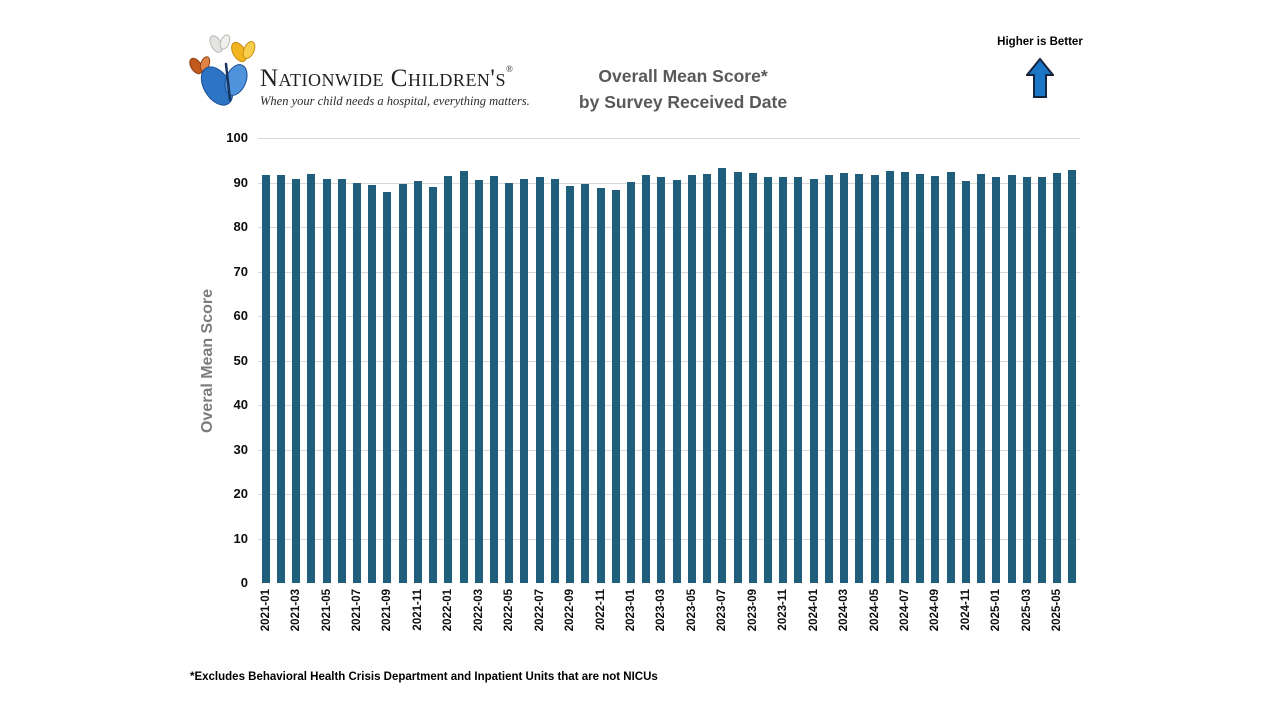  I want to click on x-tick-label-2025-05: 2025-05, so click(1057, 610).